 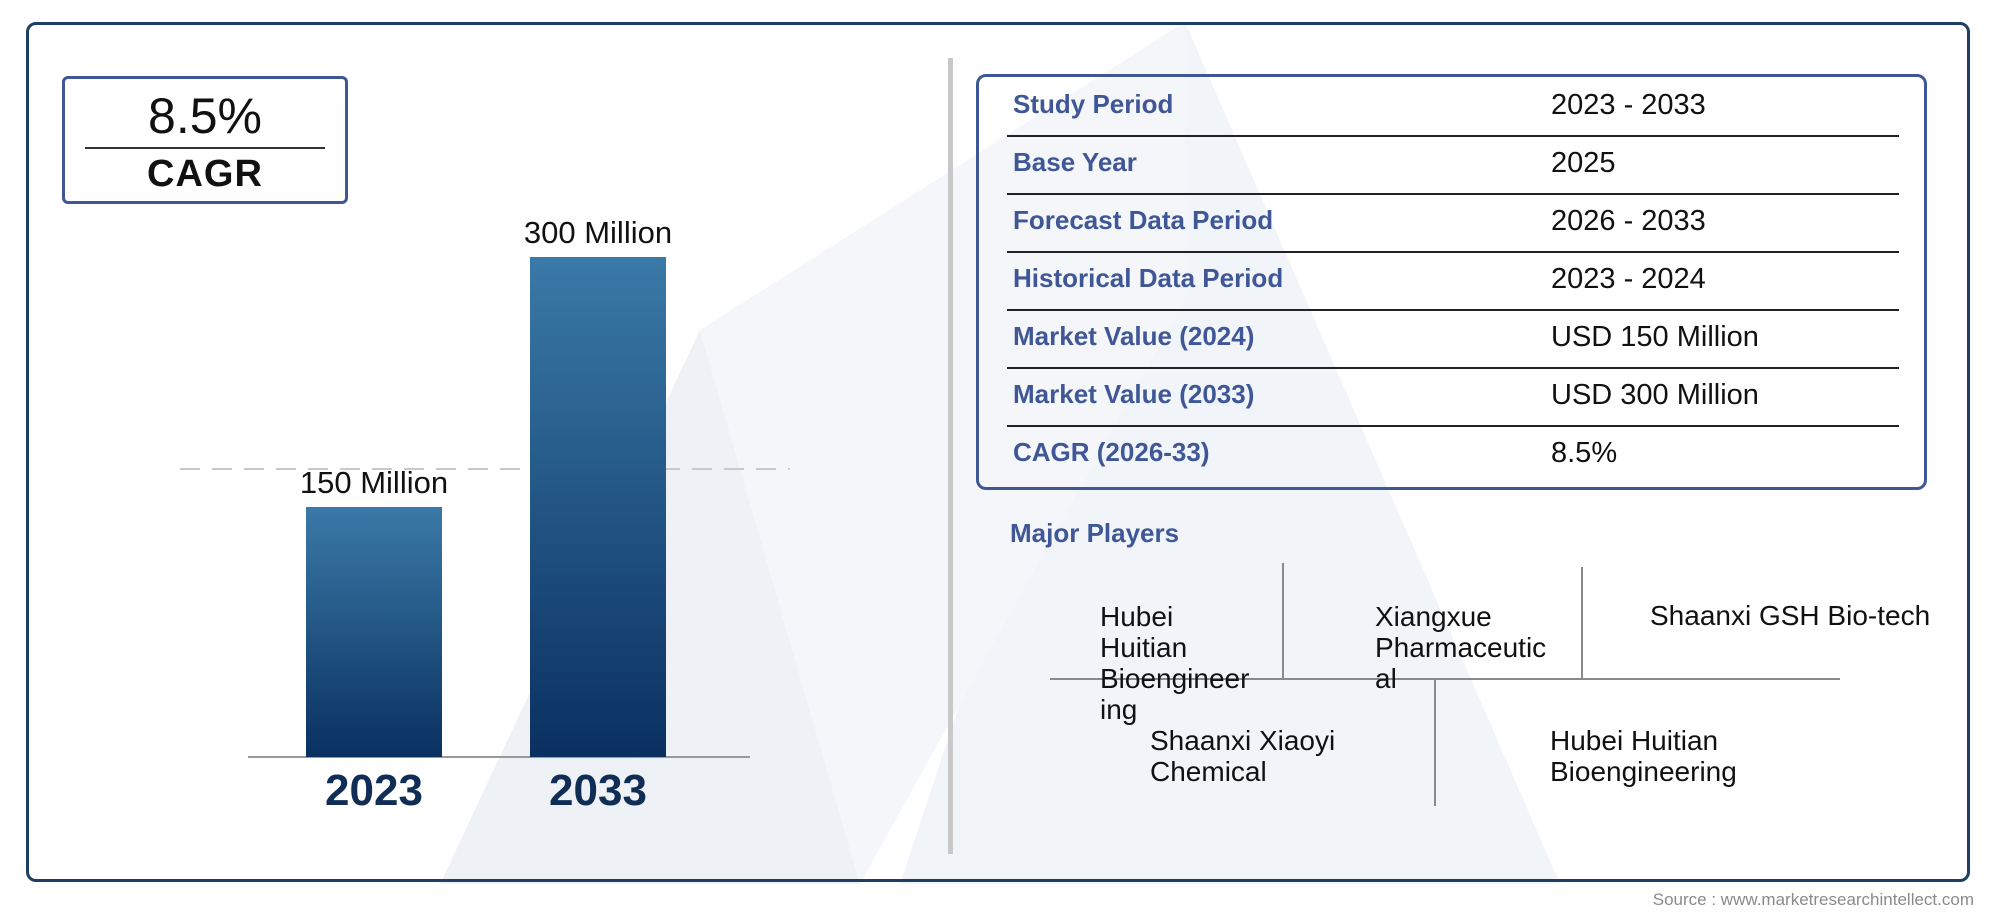 I want to click on players-horizontal-line, so click(x=1445, y=679).